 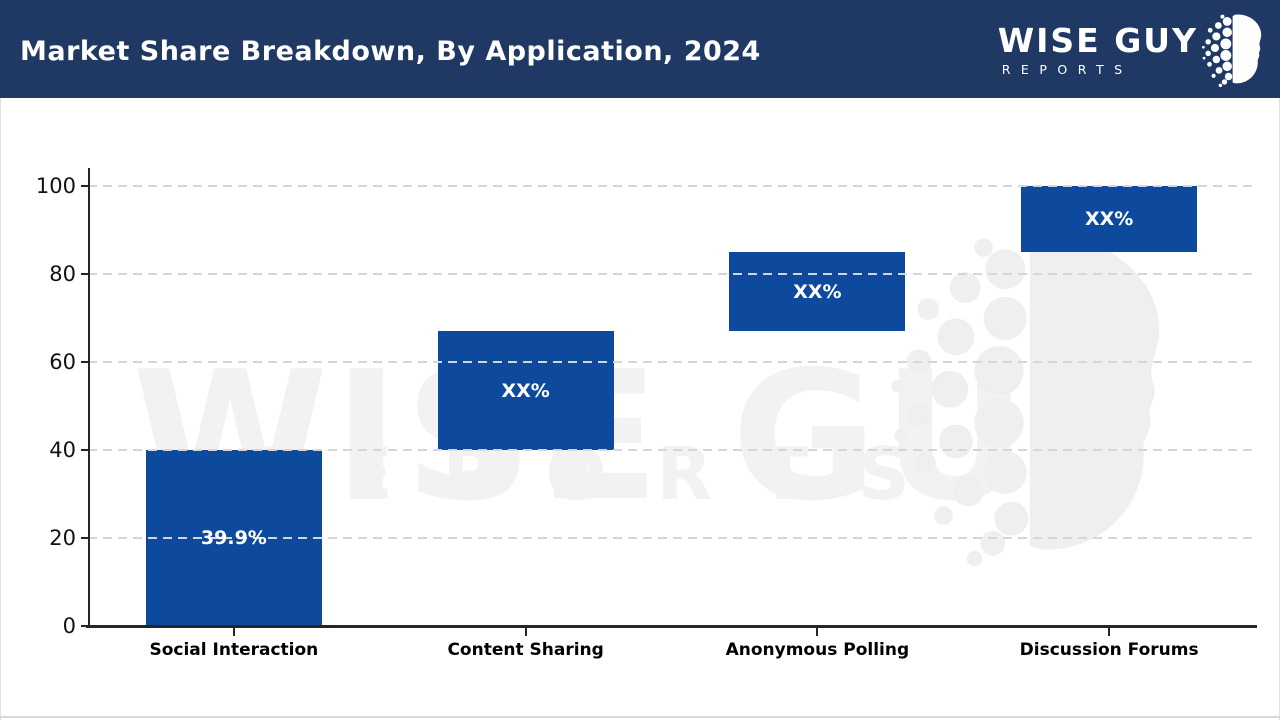 What do you see at coordinates (62, 274) in the screenshot?
I see `y-tick-label: 80` at bounding box center [62, 274].